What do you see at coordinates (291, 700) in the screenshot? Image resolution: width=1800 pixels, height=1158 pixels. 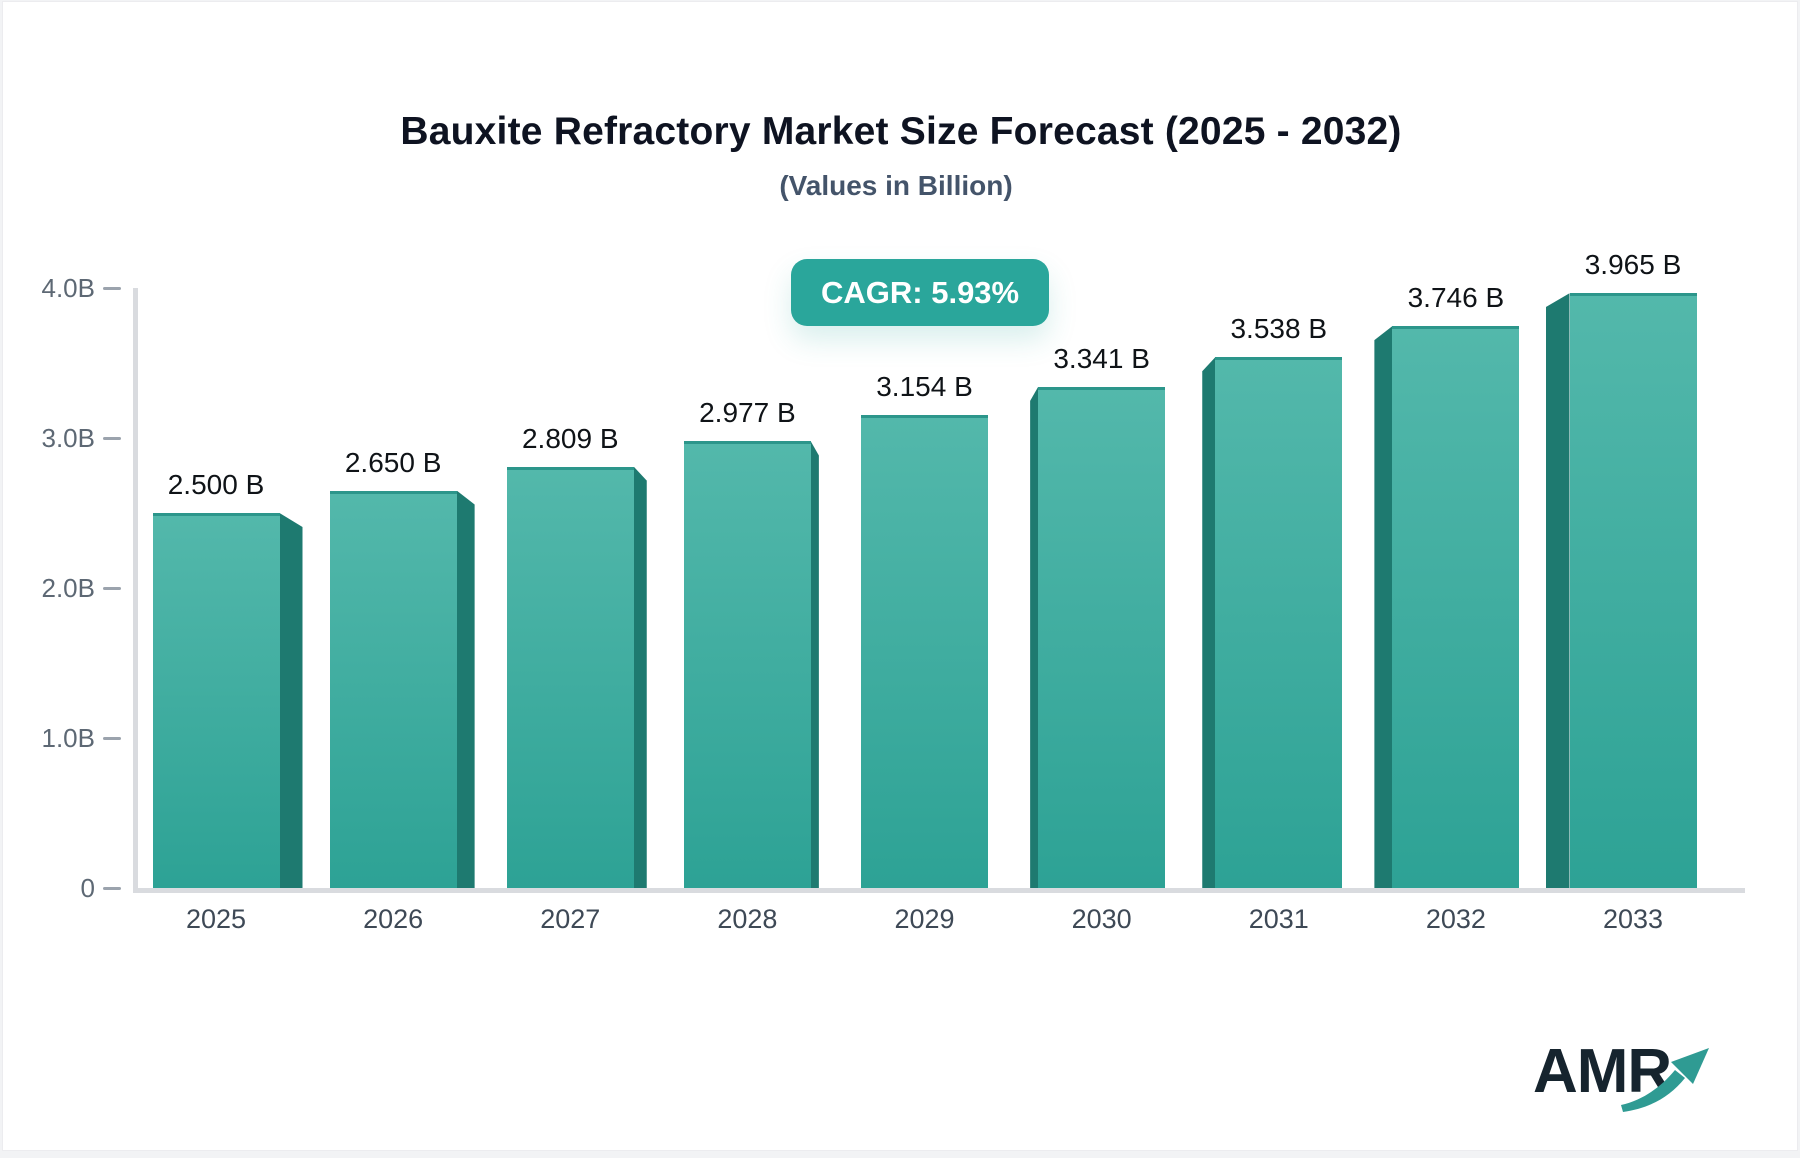 I see `bar-side-2025` at bounding box center [291, 700].